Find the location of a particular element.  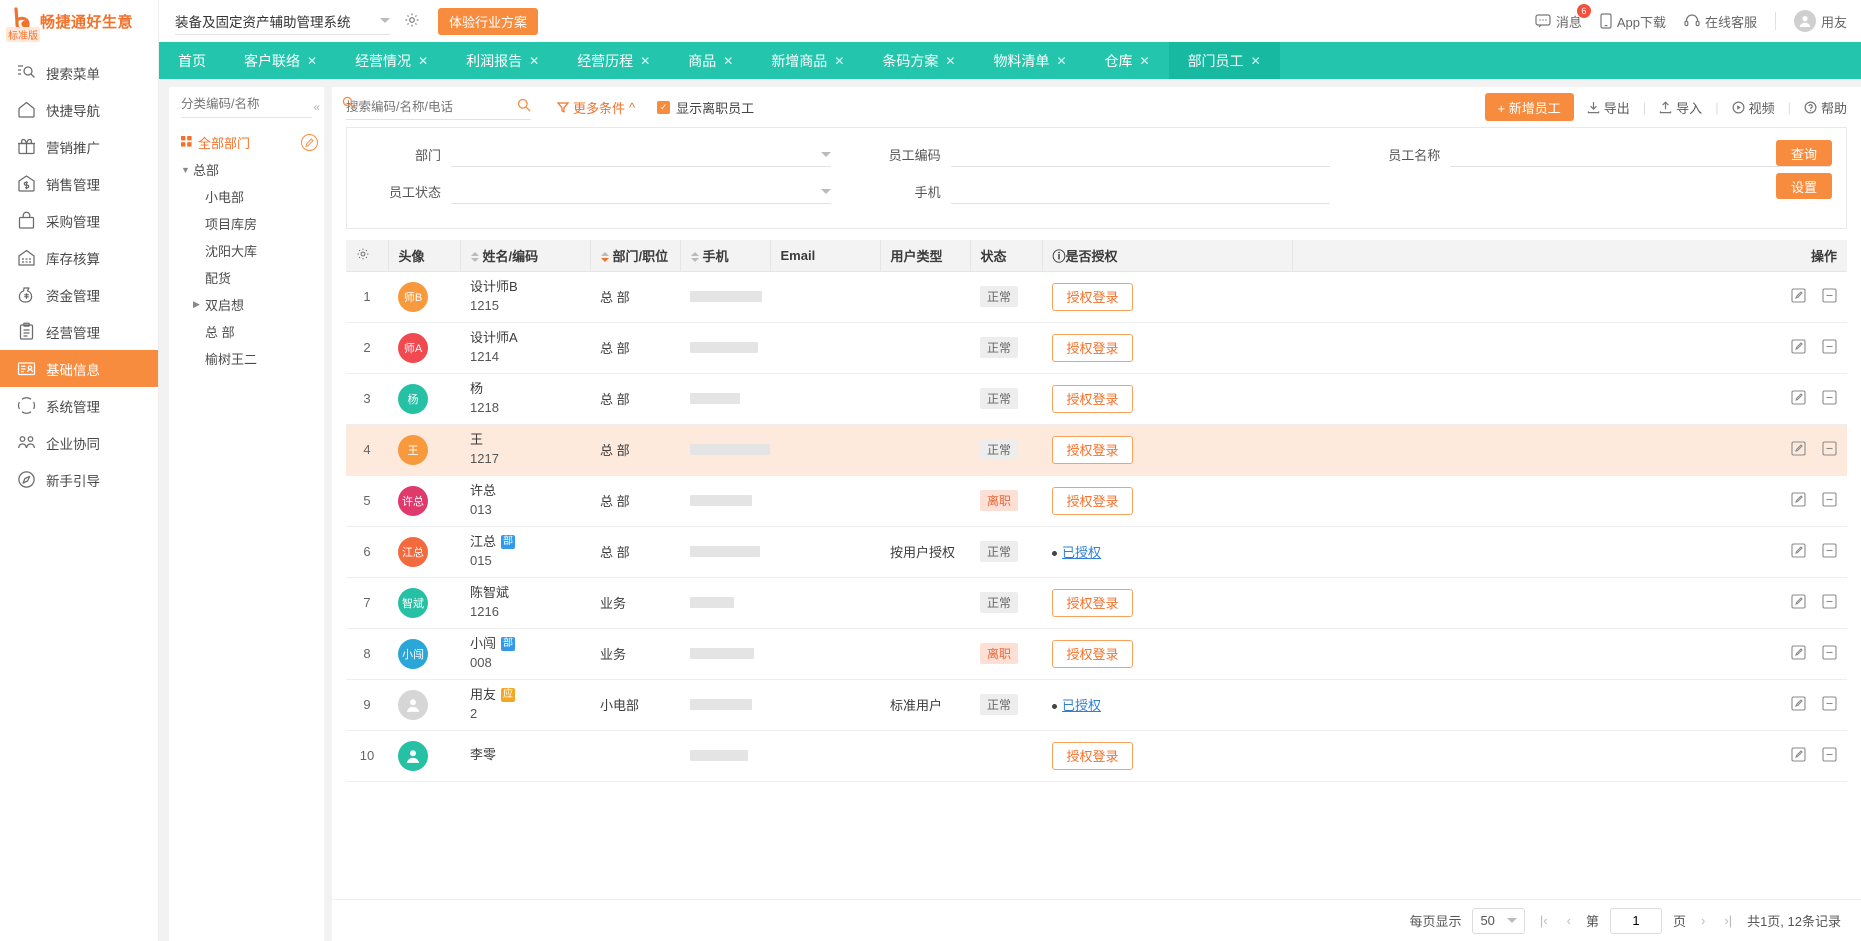

last-page-button: ›| is located at coordinates (1728, 920).